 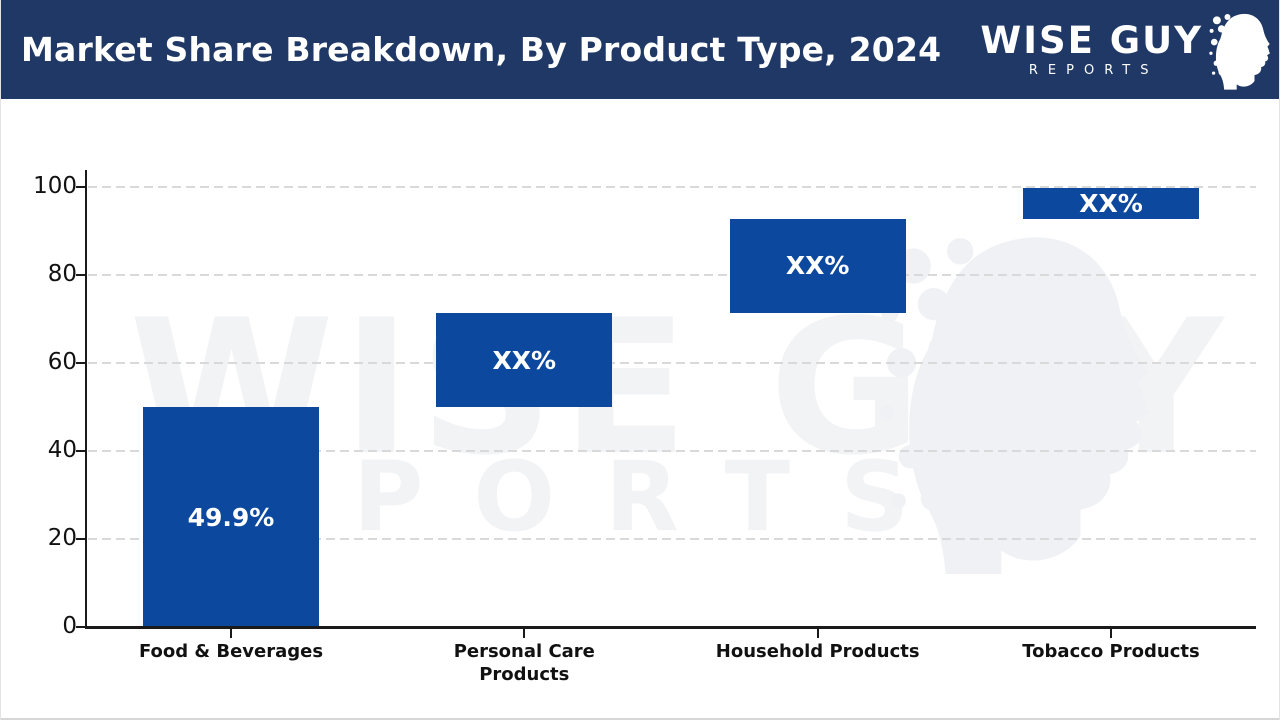 I want to click on bar-value-label: 49.9%, so click(x=231, y=517).